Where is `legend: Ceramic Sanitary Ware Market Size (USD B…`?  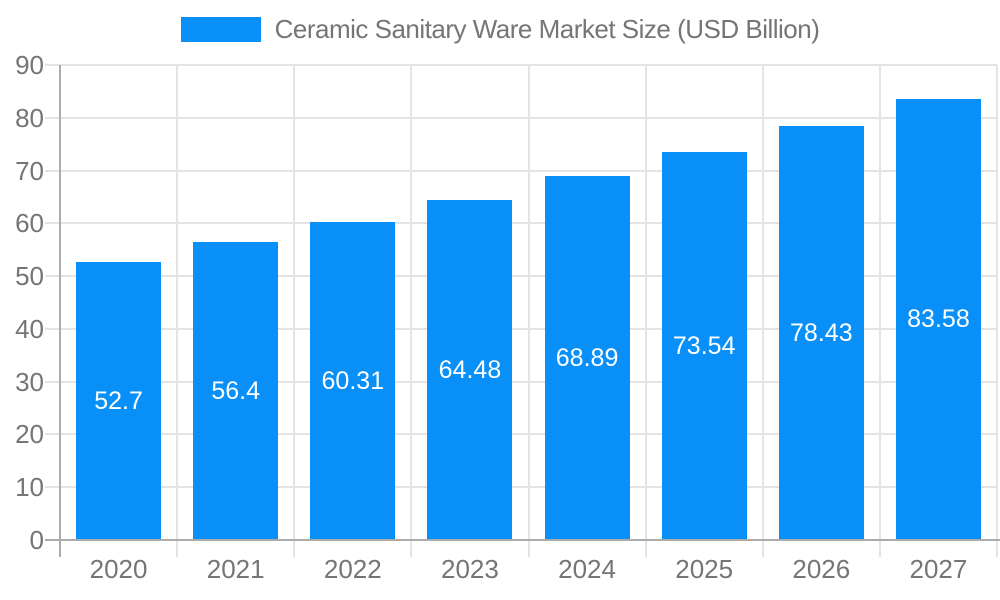
legend: Ceramic Sanitary Ware Market Size (USD B… is located at coordinates (500, 29).